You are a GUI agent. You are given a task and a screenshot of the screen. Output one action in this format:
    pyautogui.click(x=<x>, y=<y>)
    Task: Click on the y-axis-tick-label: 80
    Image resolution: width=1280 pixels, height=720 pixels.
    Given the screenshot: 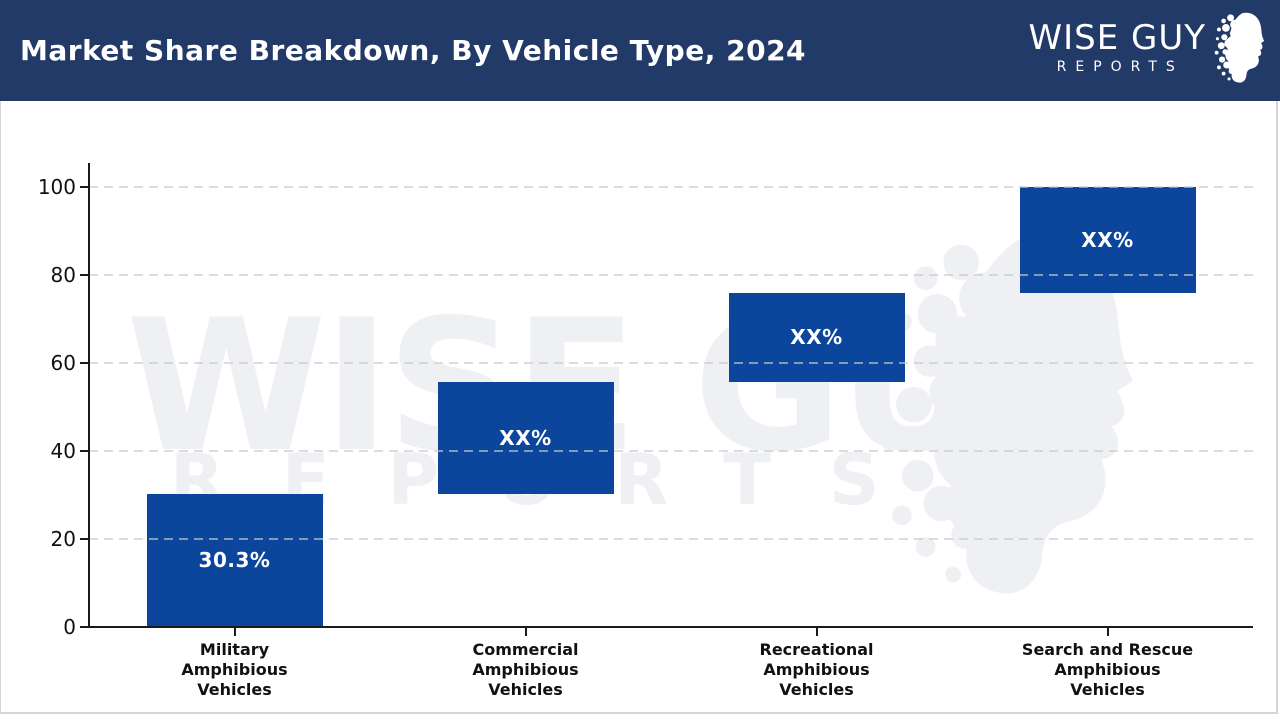 What is the action you would take?
    pyautogui.click(x=63, y=275)
    